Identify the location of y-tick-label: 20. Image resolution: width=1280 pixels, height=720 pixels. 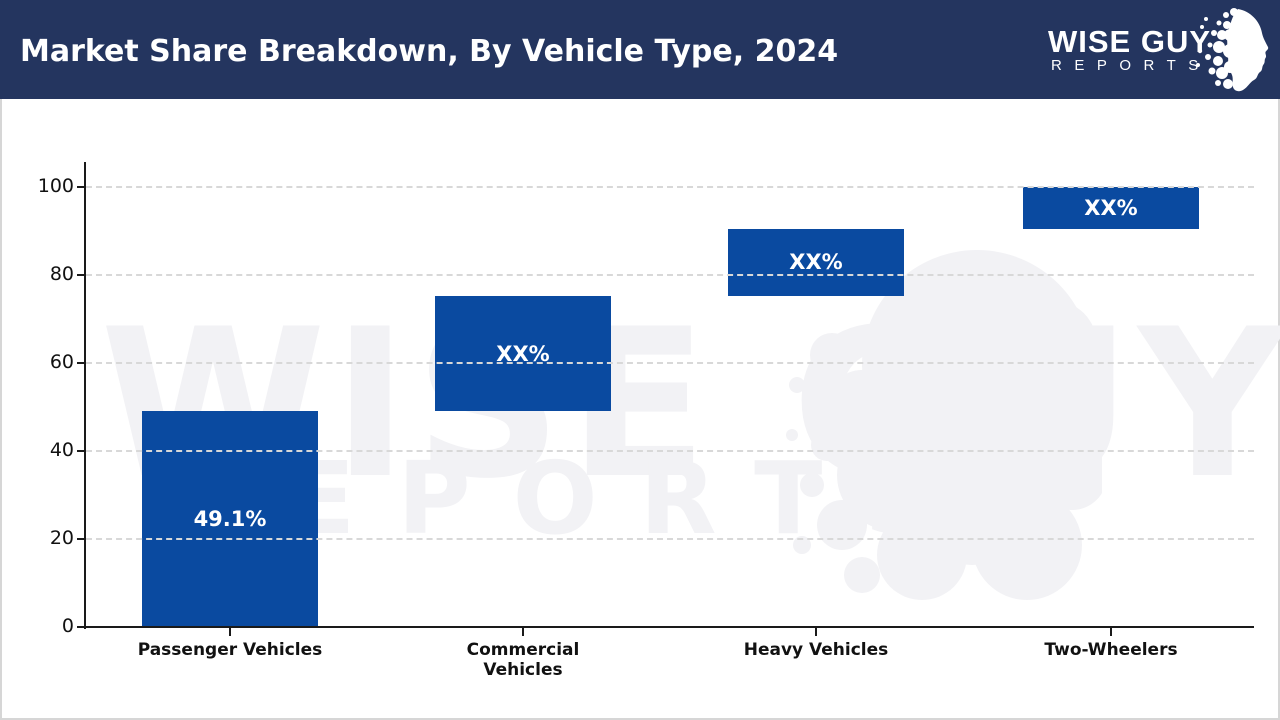
(61, 538).